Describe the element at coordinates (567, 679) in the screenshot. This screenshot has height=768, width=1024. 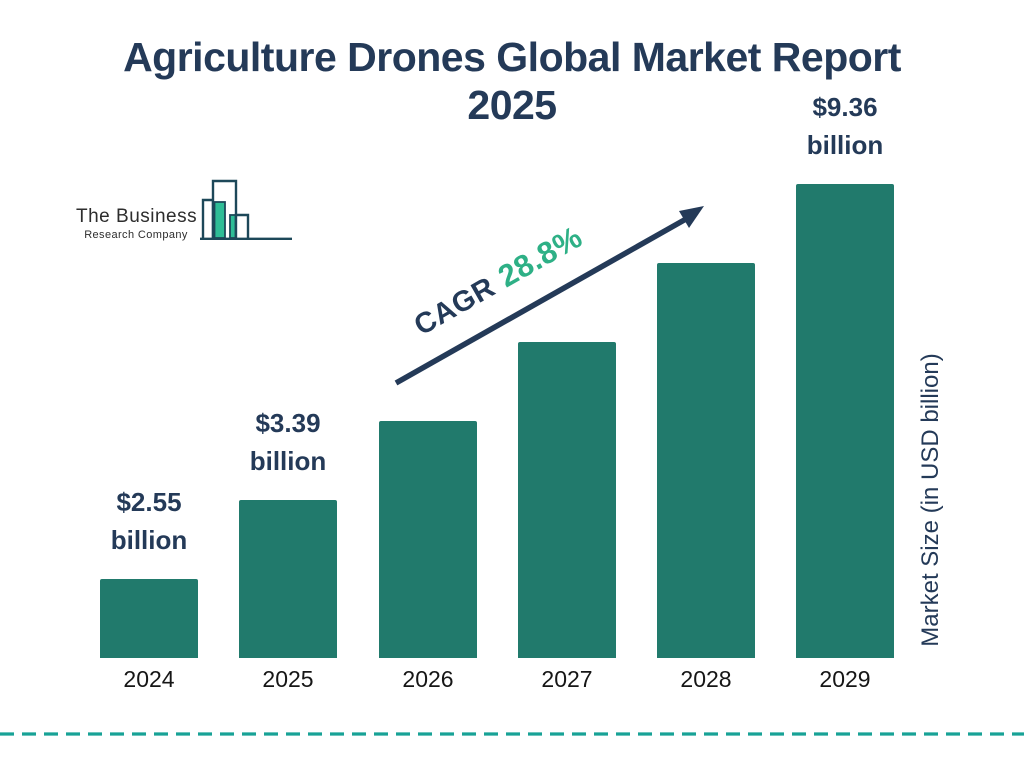
I see `x-tick-label-2027: 2027` at that location.